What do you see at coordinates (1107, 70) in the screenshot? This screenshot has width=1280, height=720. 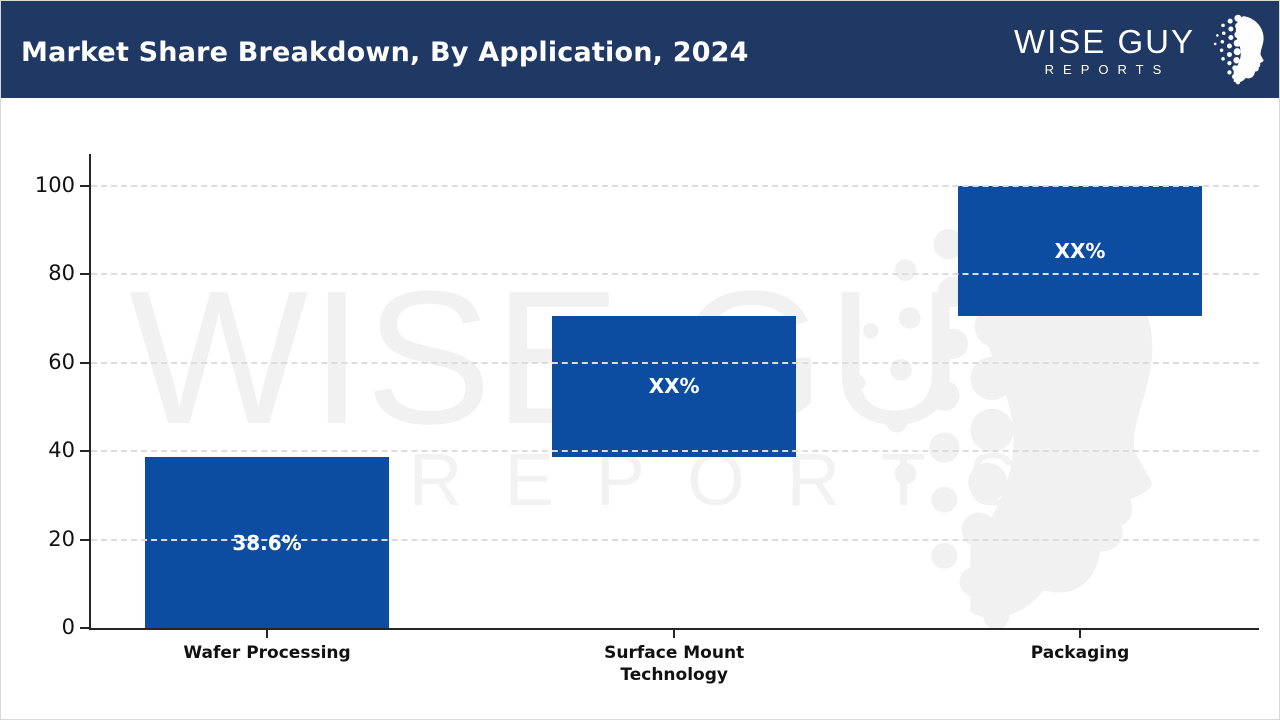 I see `brand-subtitle: REPORTS` at bounding box center [1107, 70].